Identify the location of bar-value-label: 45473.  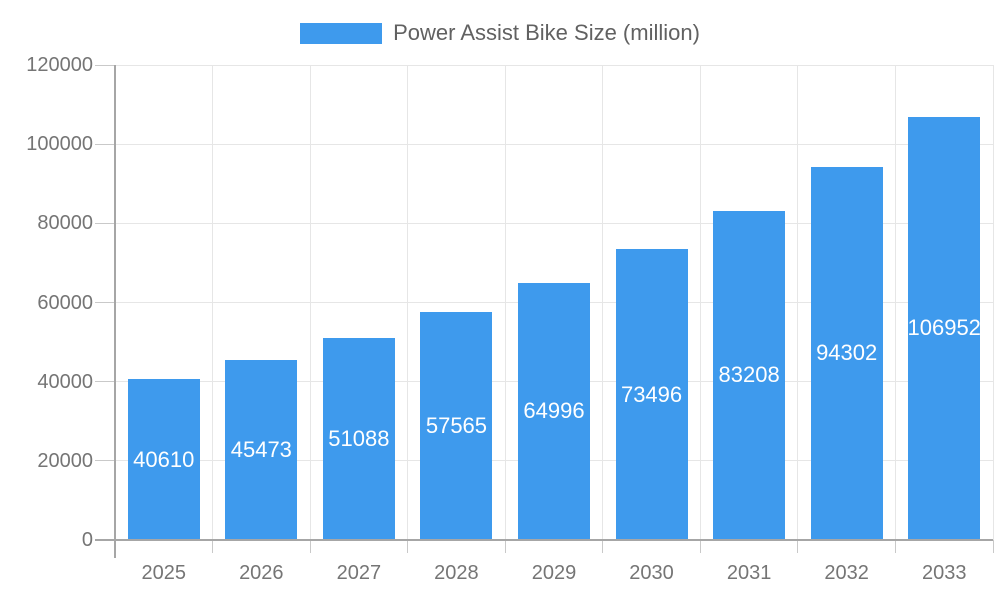
(261, 449).